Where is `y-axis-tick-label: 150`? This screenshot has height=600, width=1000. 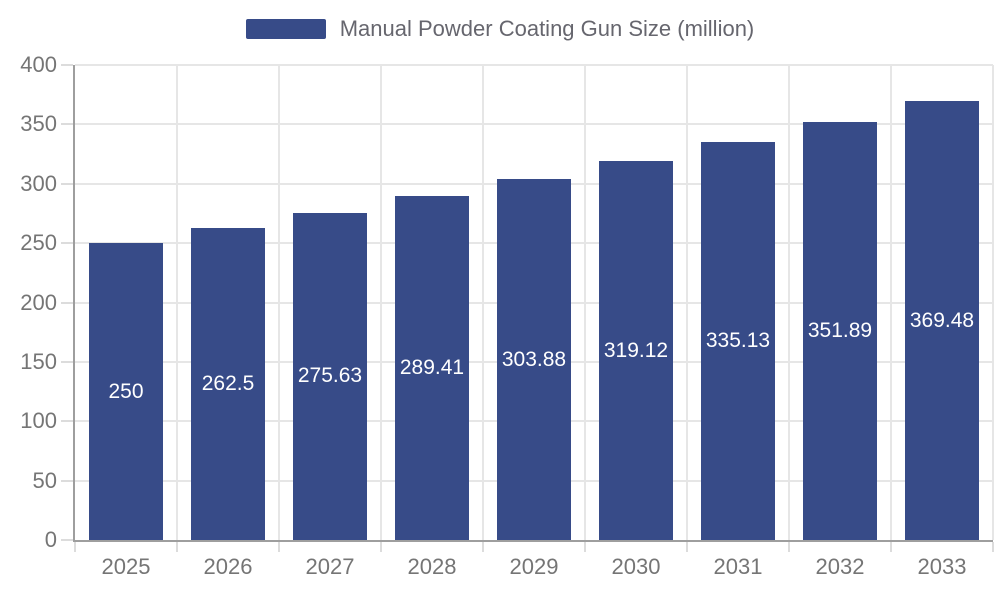 y-axis-tick-label: 150 is located at coordinates (38, 361).